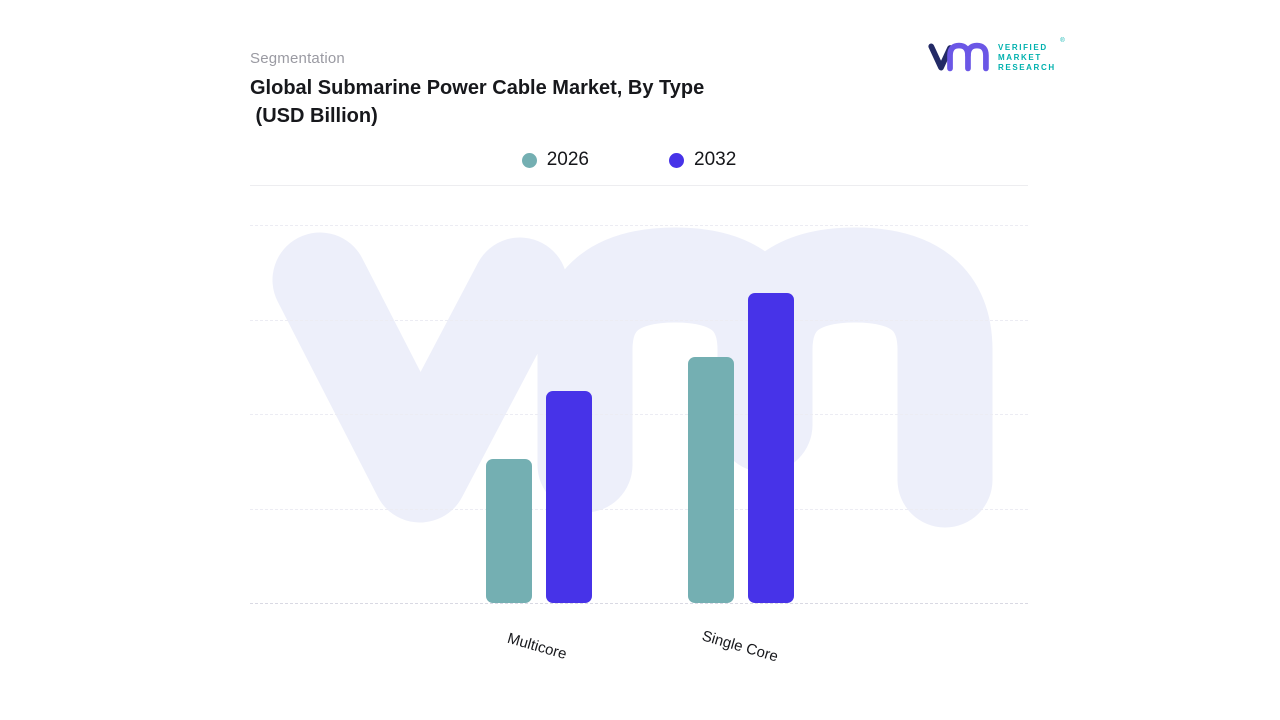  I want to click on legend-label-2026: 2026, so click(567, 159).